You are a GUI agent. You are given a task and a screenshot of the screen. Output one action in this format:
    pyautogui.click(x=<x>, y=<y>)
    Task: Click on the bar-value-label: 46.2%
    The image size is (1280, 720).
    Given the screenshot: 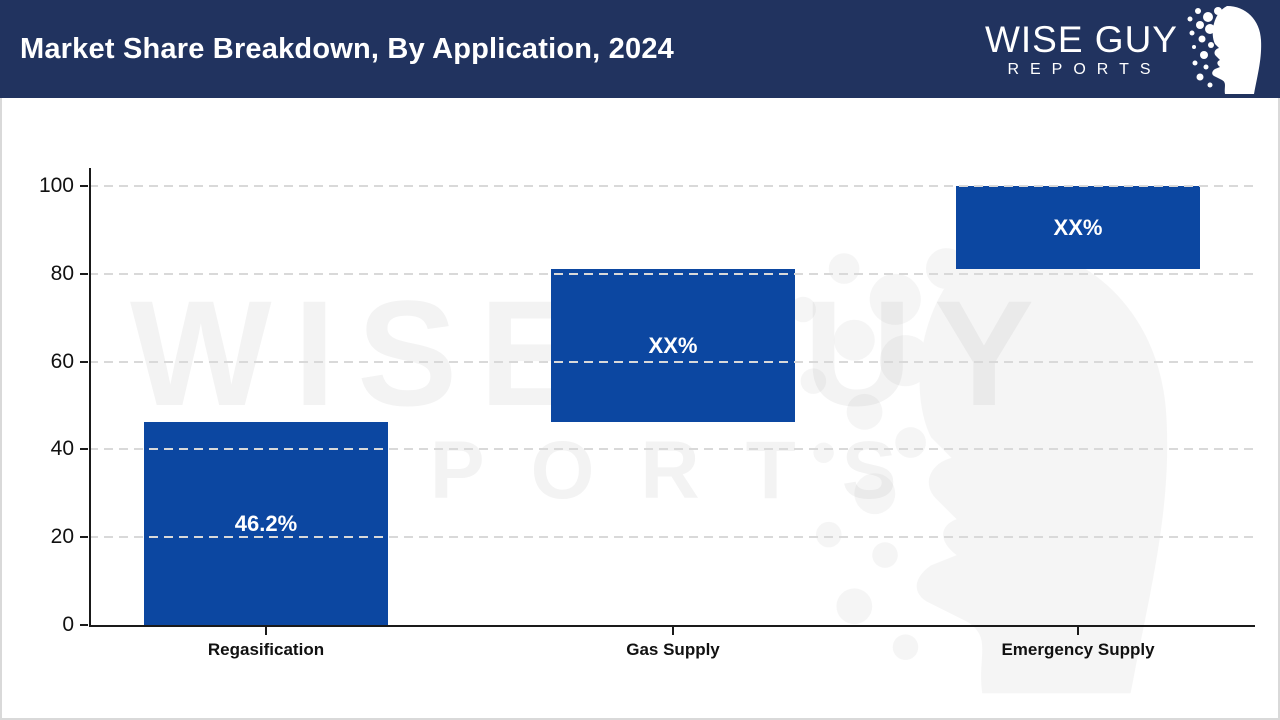 What is the action you would take?
    pyautogui.click(x=266, y=523)
    